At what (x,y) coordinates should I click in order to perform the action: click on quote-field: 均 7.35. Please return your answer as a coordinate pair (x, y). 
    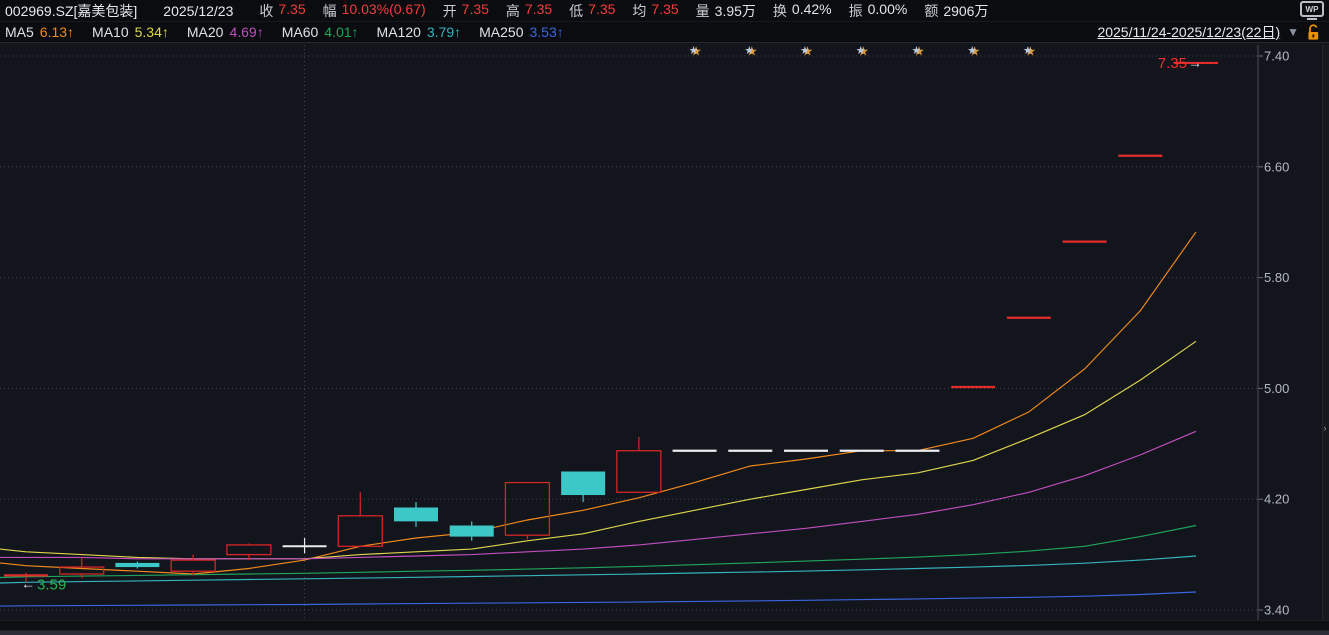
    Looking at the image, I should click on (655, 11).